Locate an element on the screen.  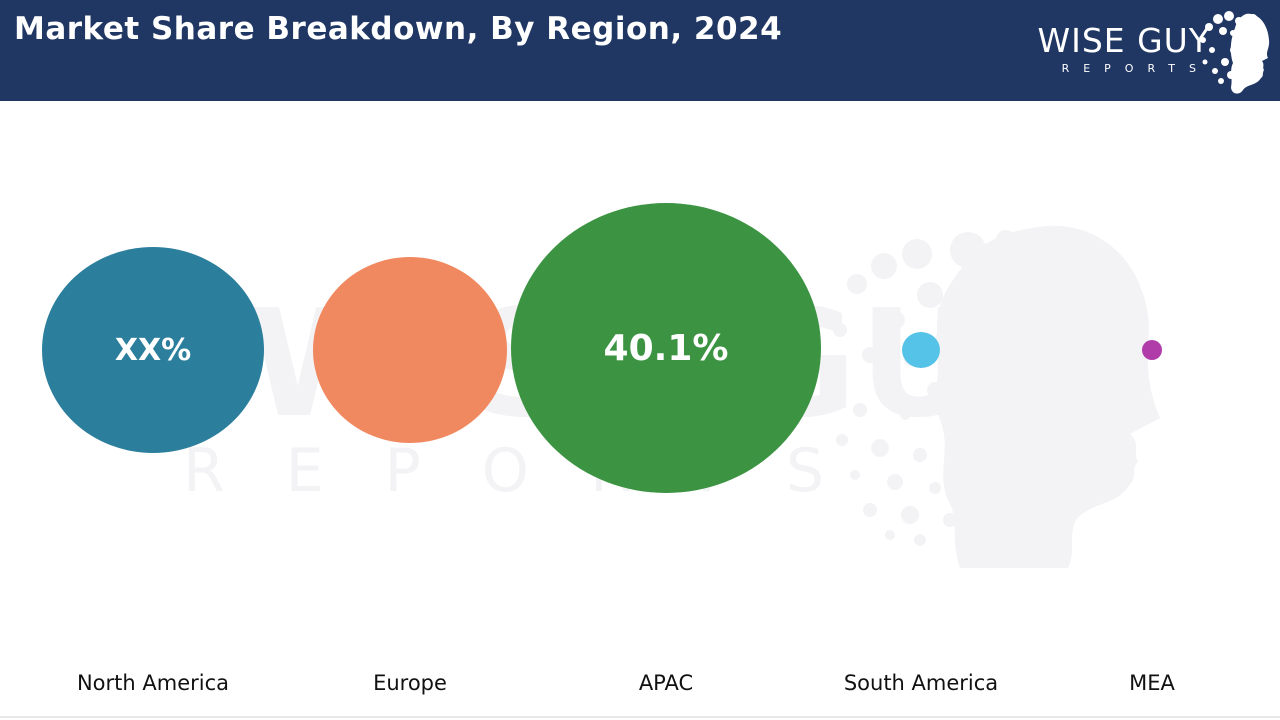
bubble-europe is located at coordinates (410, 350).